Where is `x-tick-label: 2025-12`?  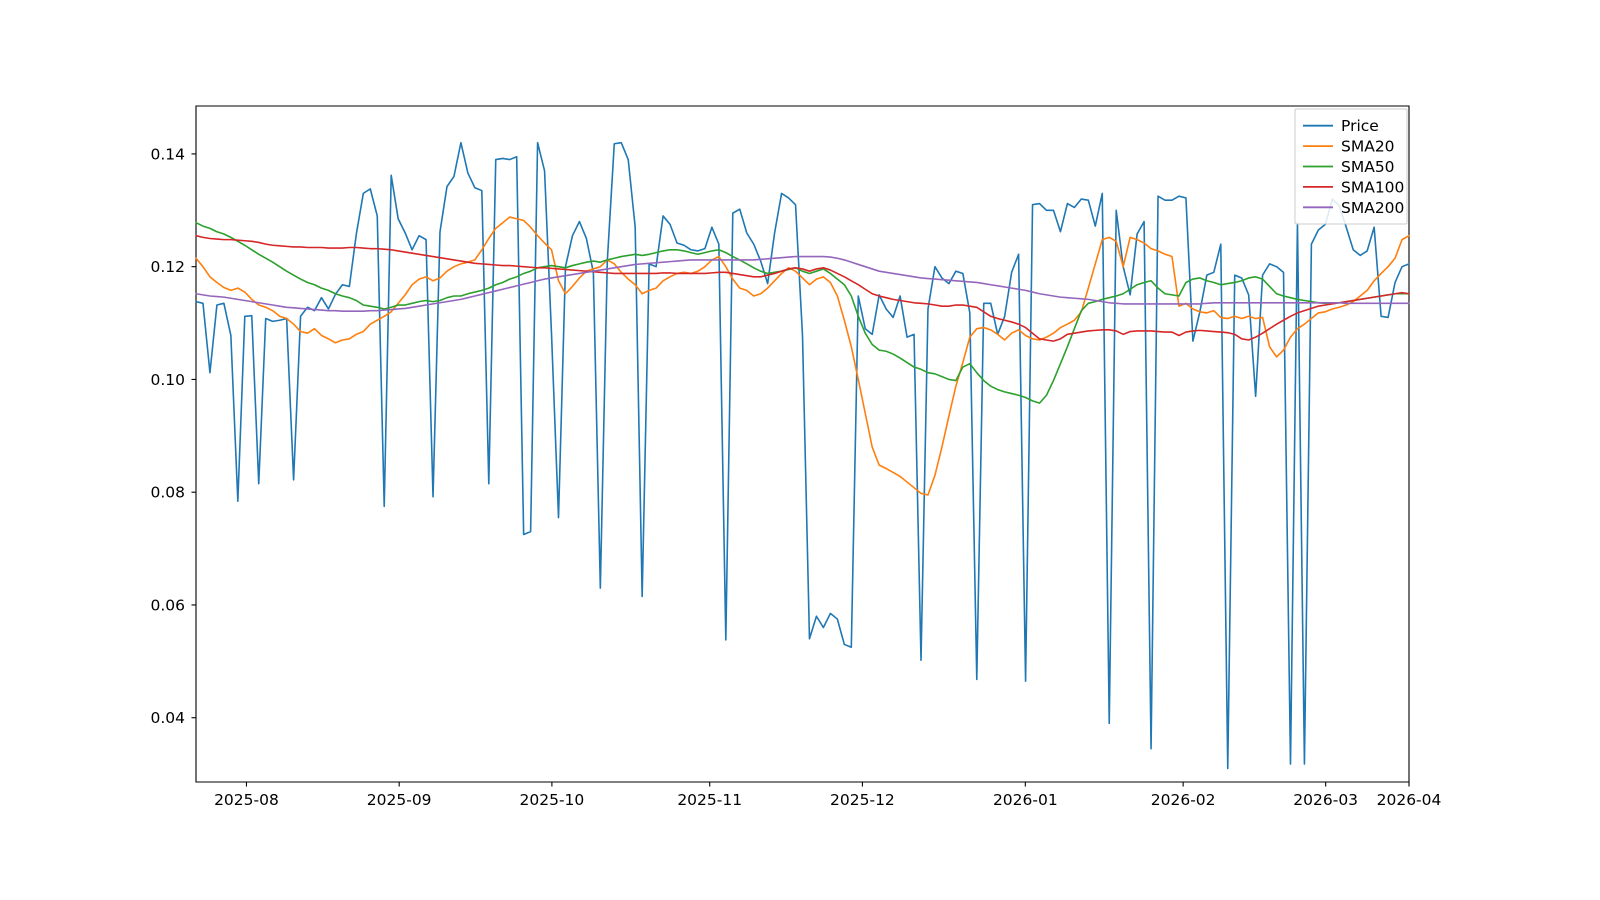 x-tick-label: 2025-12 is located at coordinates (862, 800).